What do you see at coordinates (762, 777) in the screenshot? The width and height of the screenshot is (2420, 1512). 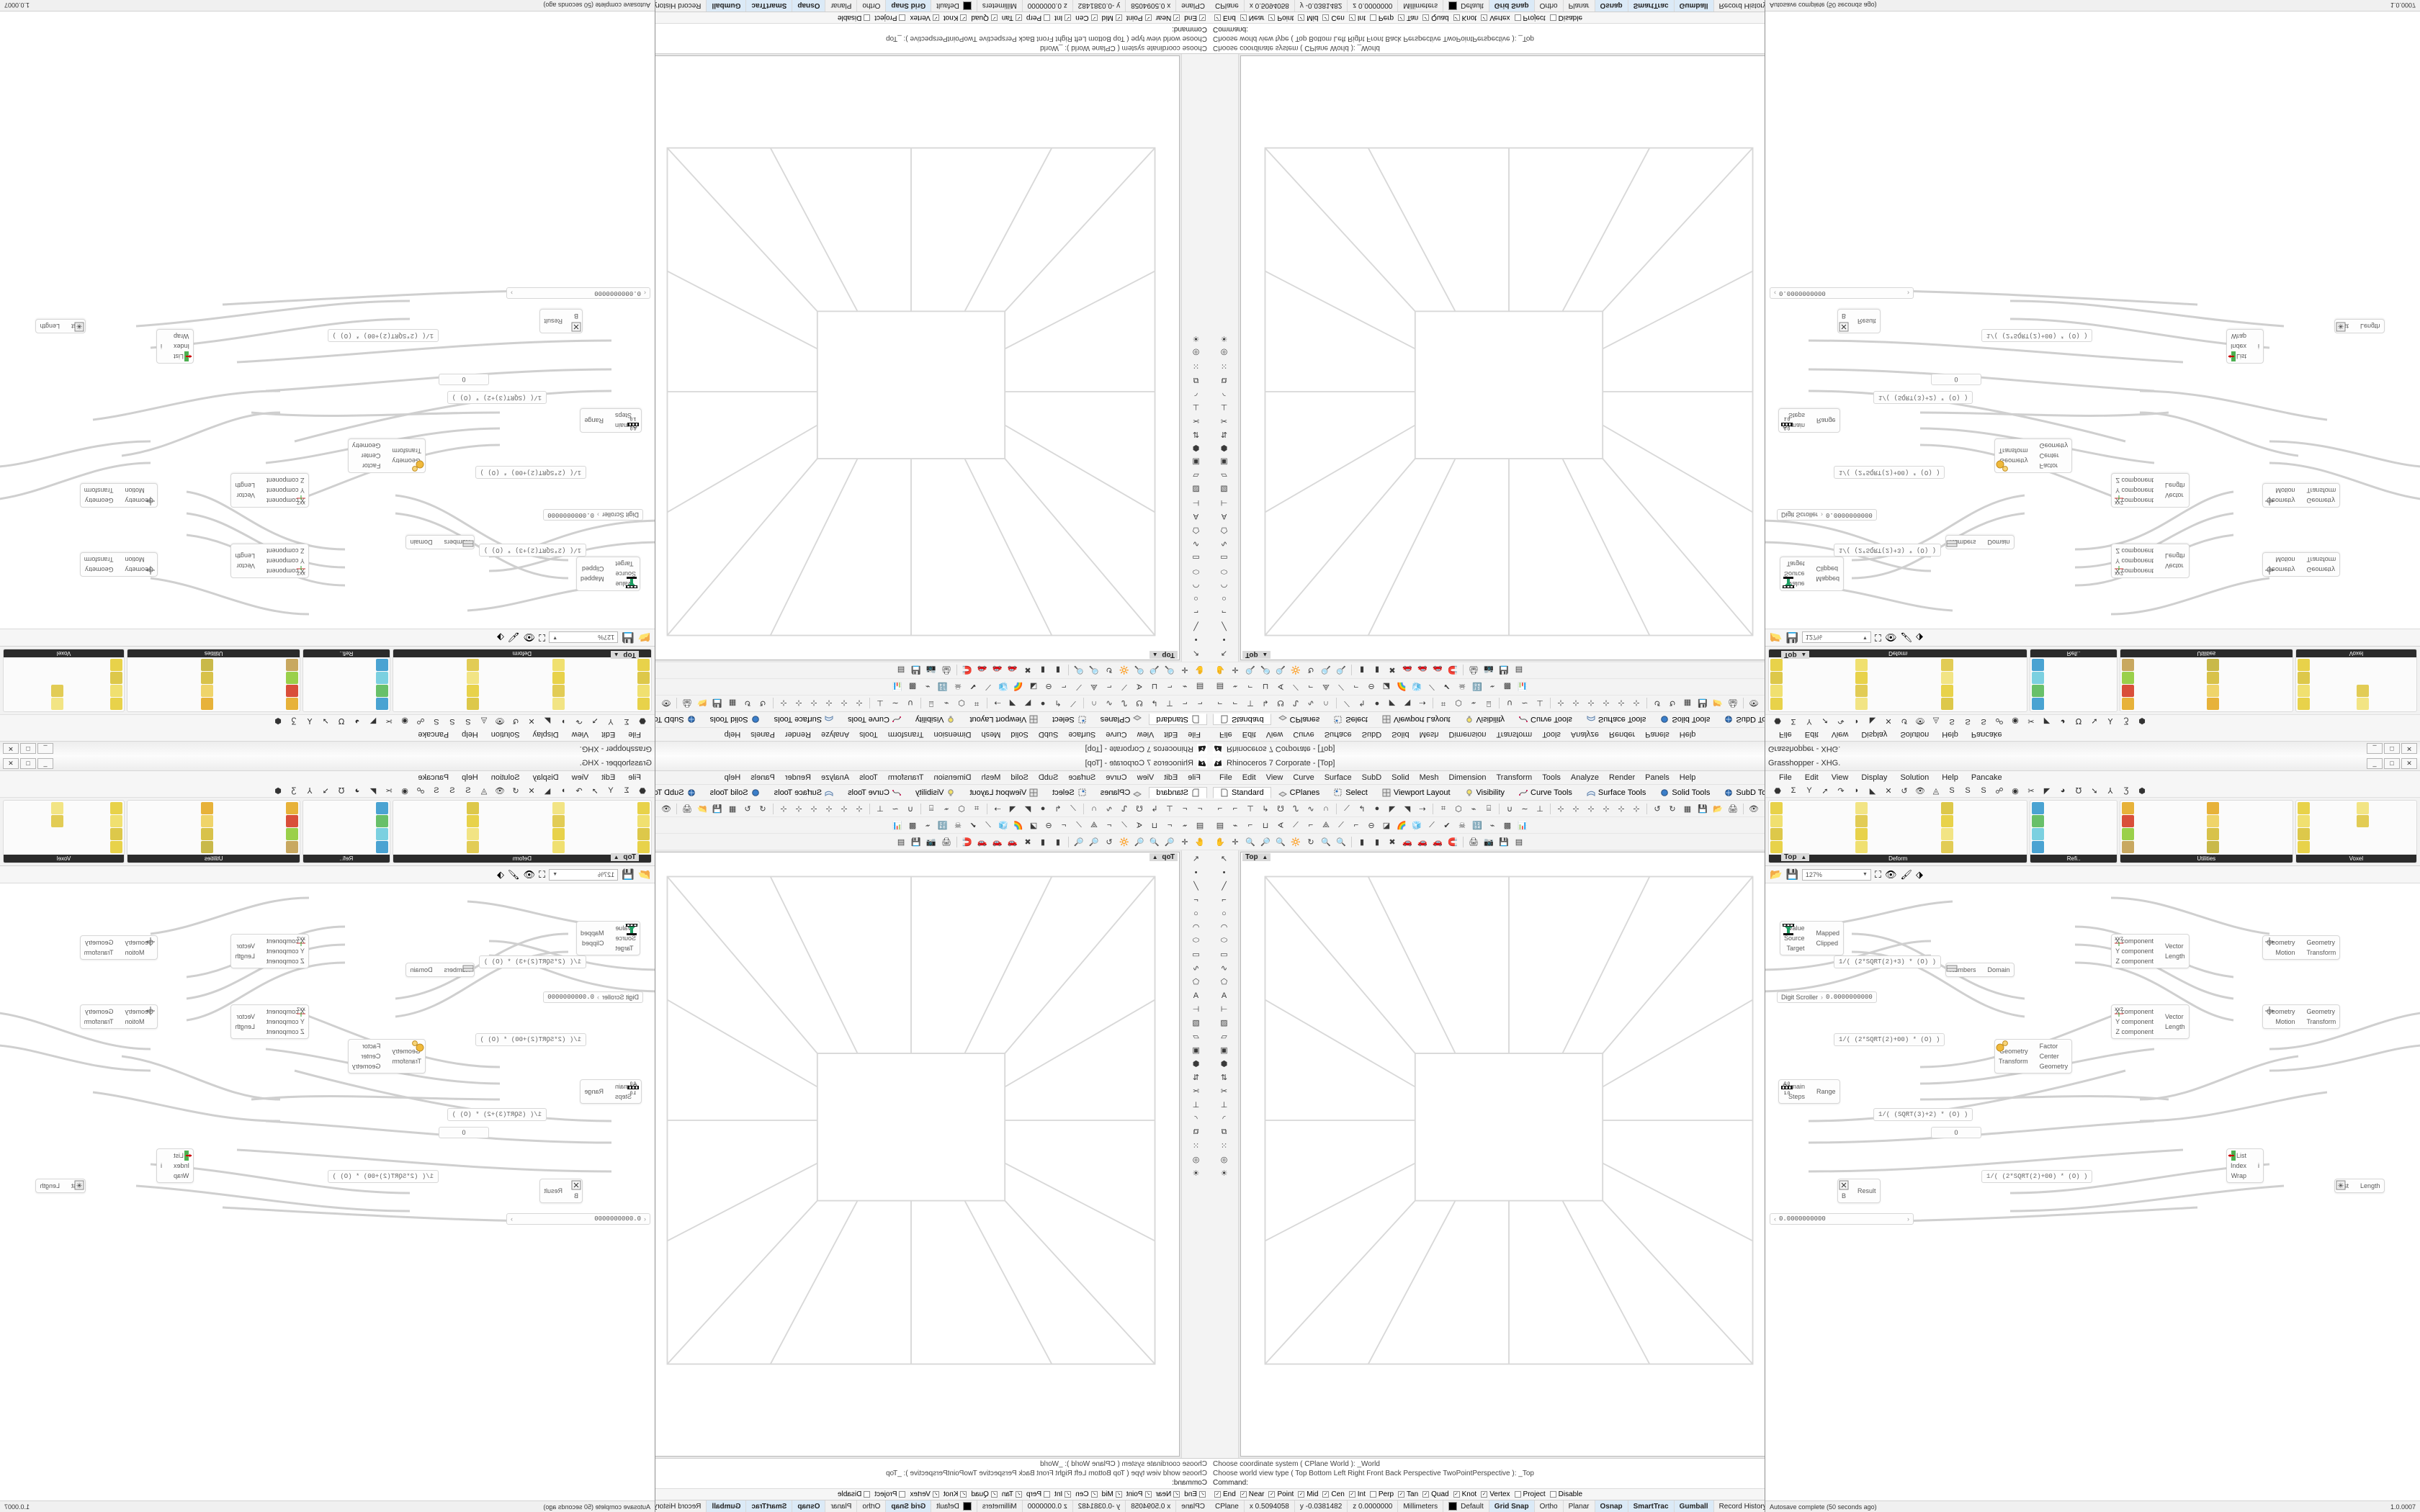 I see `menu-panels: Panels` at bounding box center [762, 777].